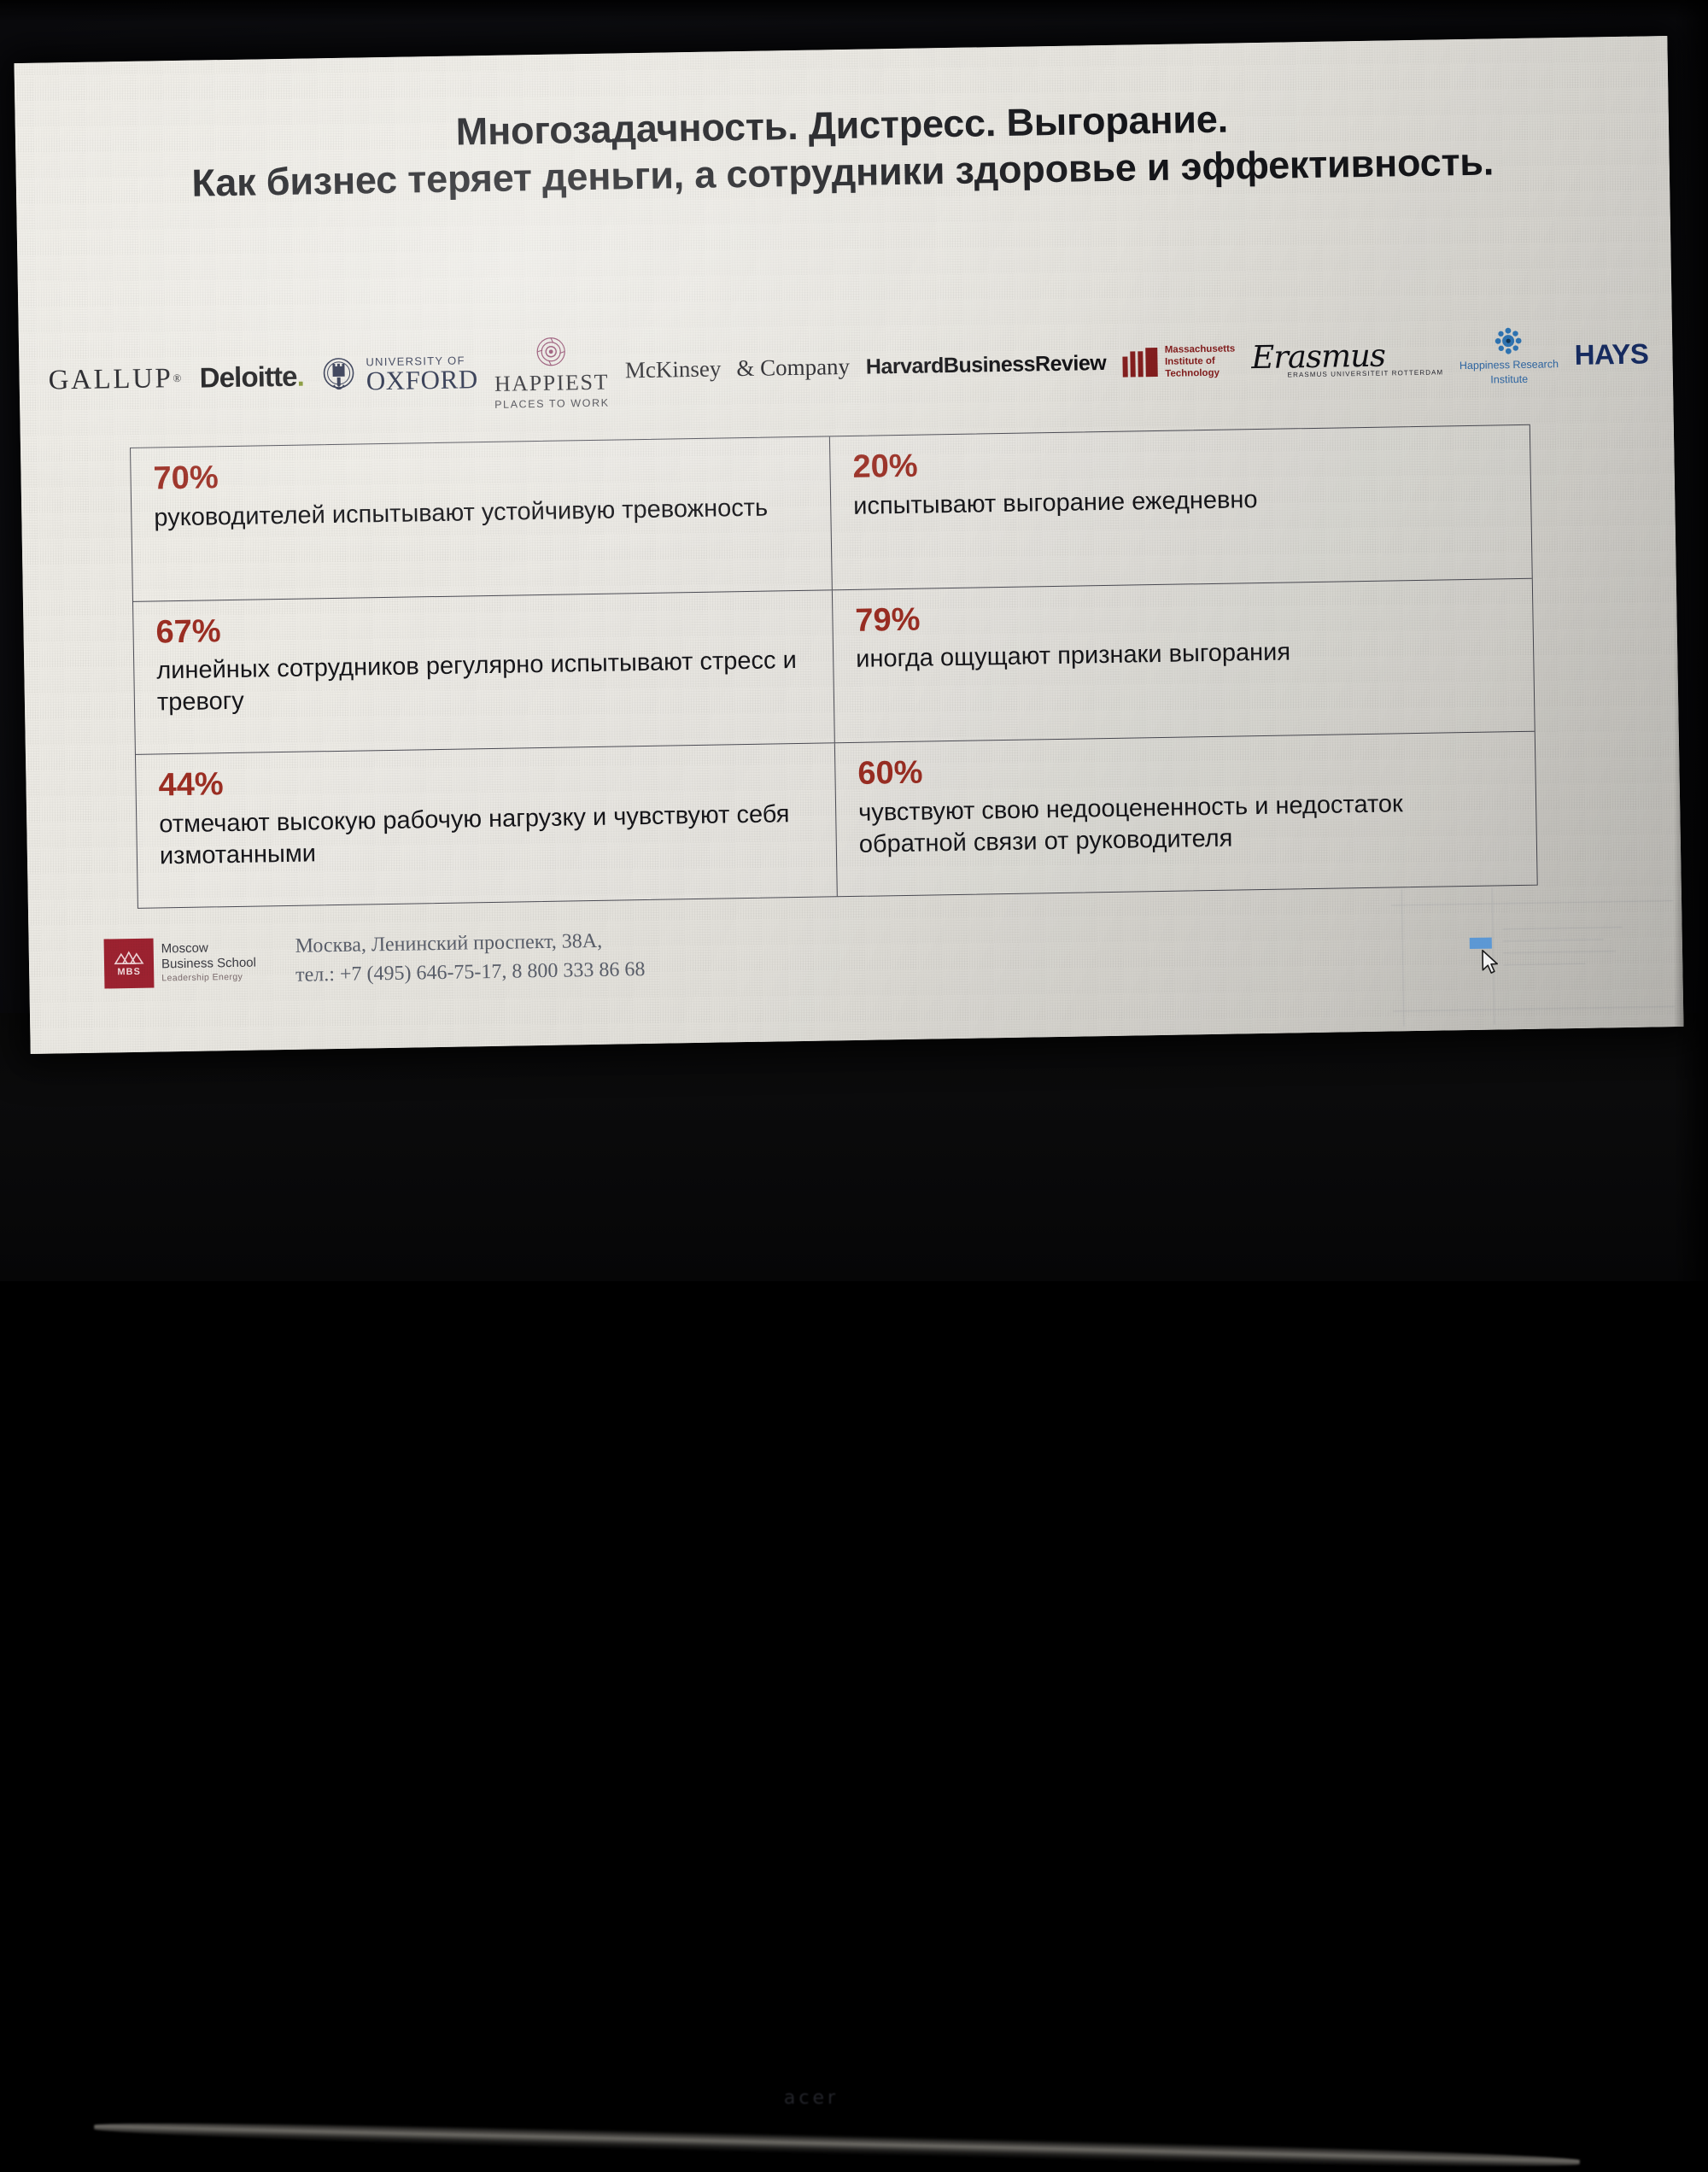  I want to click on logo-happiest-places-to-work: HAPPIEST PLACES TO WORK, so click(552, 372).